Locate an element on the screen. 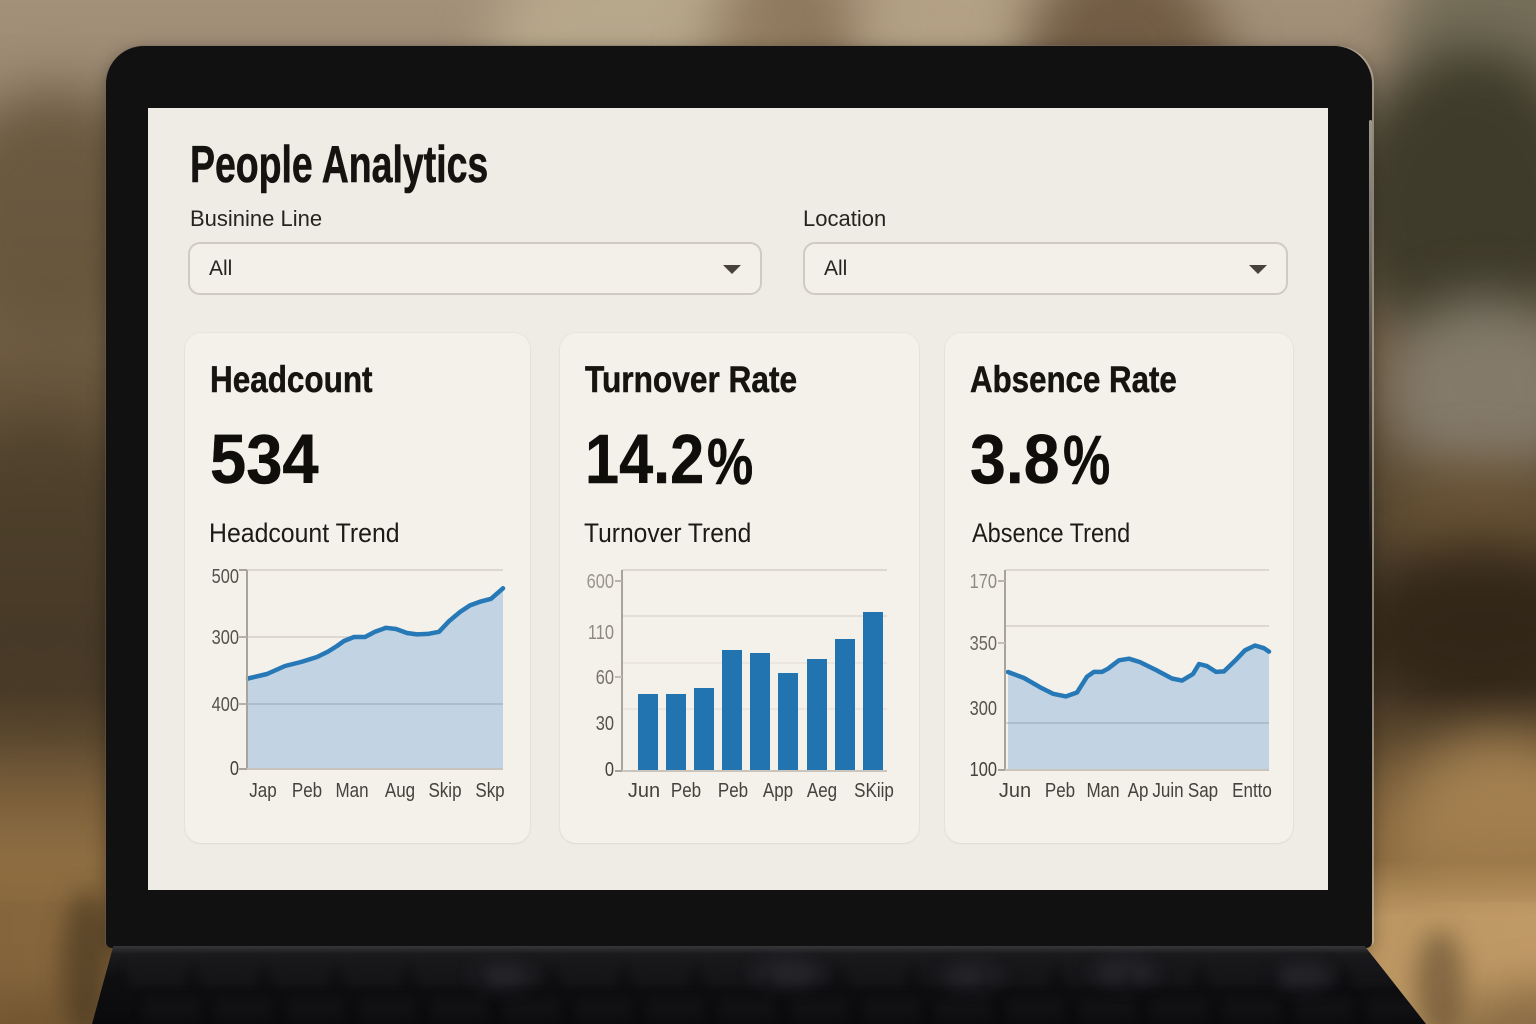 The height and width of the screenshot is (1024, 1536). svg-text: 30 is located at coordinates (605, 722).